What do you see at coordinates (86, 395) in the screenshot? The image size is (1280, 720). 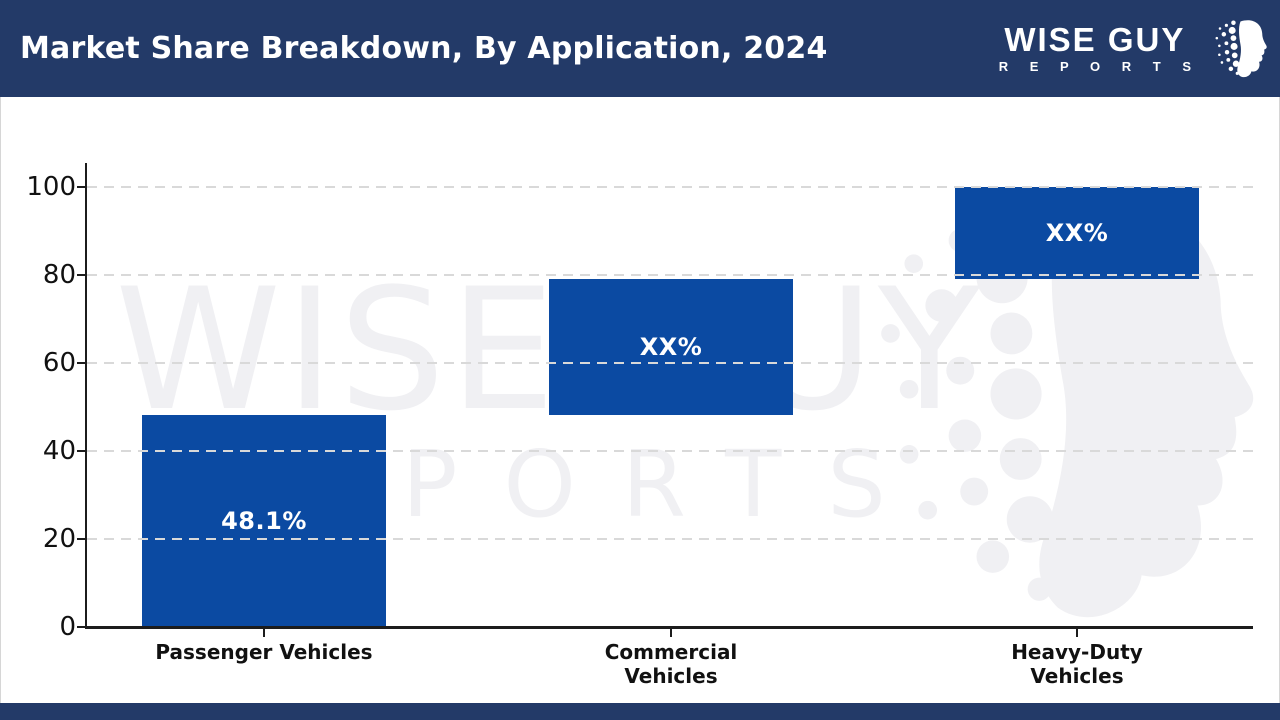 I see `y-axis-line` at bounding box center [86, 395].